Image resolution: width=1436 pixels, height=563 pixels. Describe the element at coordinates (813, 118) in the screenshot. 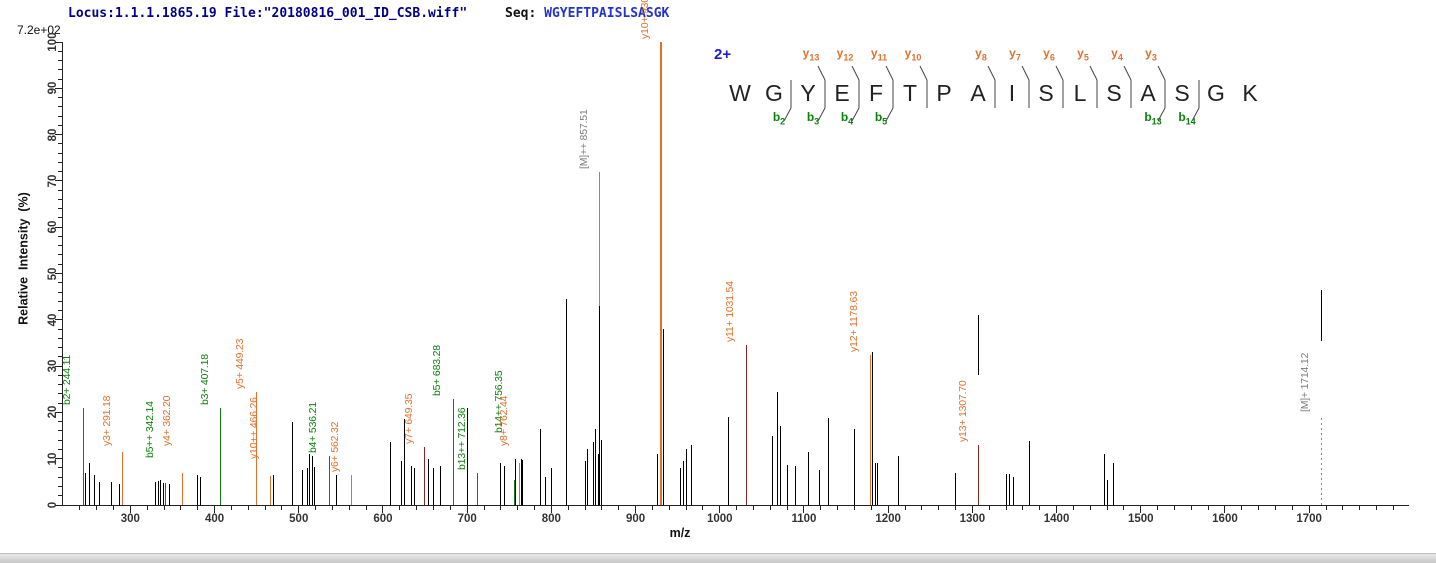

I see `b-ion-label: b3` at that location.